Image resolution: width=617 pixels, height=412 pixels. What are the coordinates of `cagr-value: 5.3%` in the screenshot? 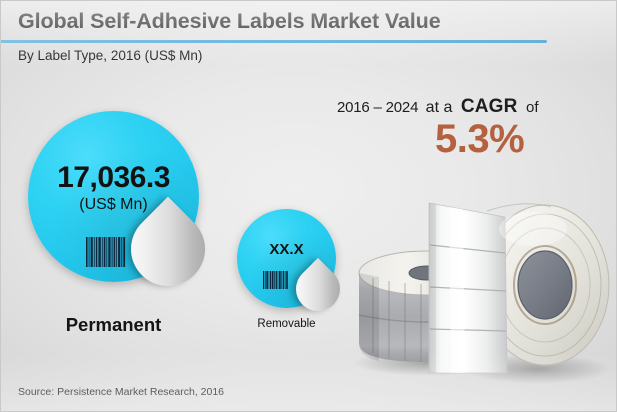 It's located at (480, 139).